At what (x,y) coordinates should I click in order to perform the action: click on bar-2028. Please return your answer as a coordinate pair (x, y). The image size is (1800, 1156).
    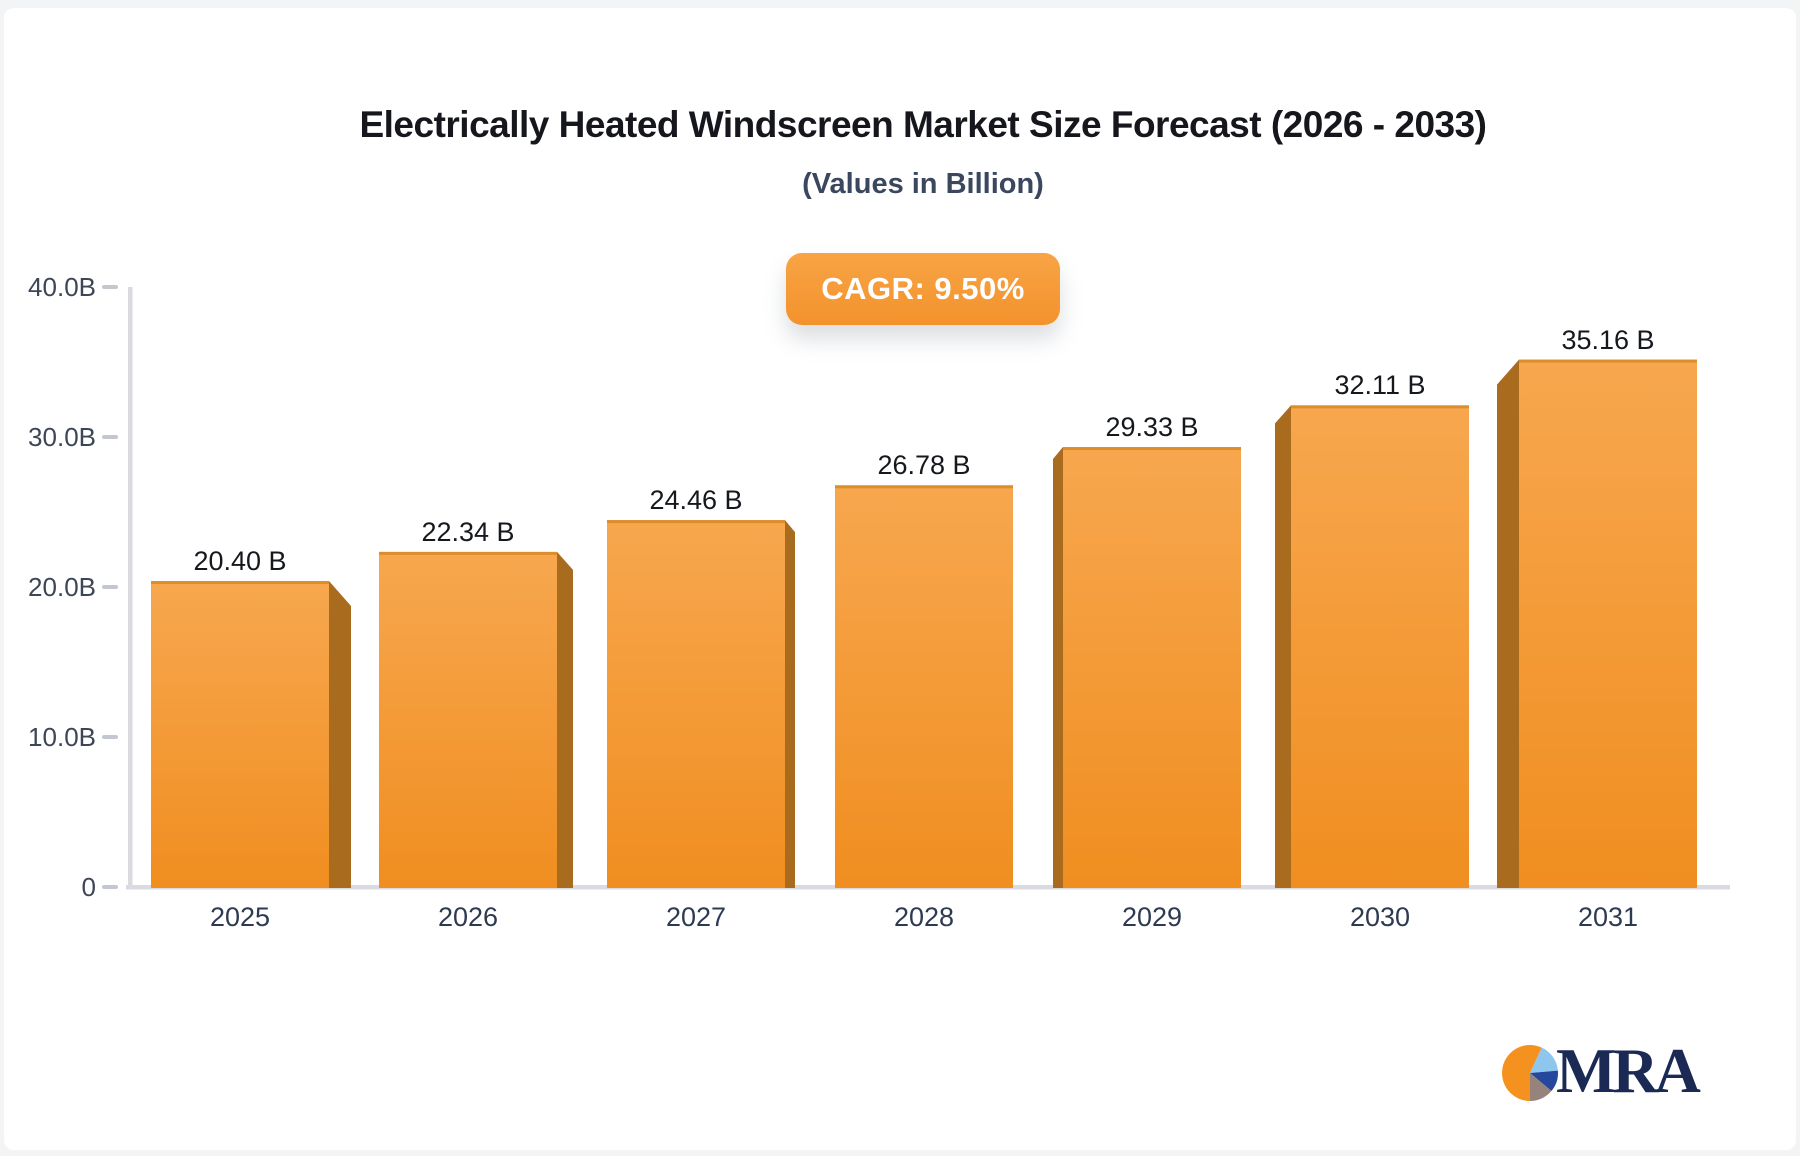
    Looking at the image, I should click on (924, 686).